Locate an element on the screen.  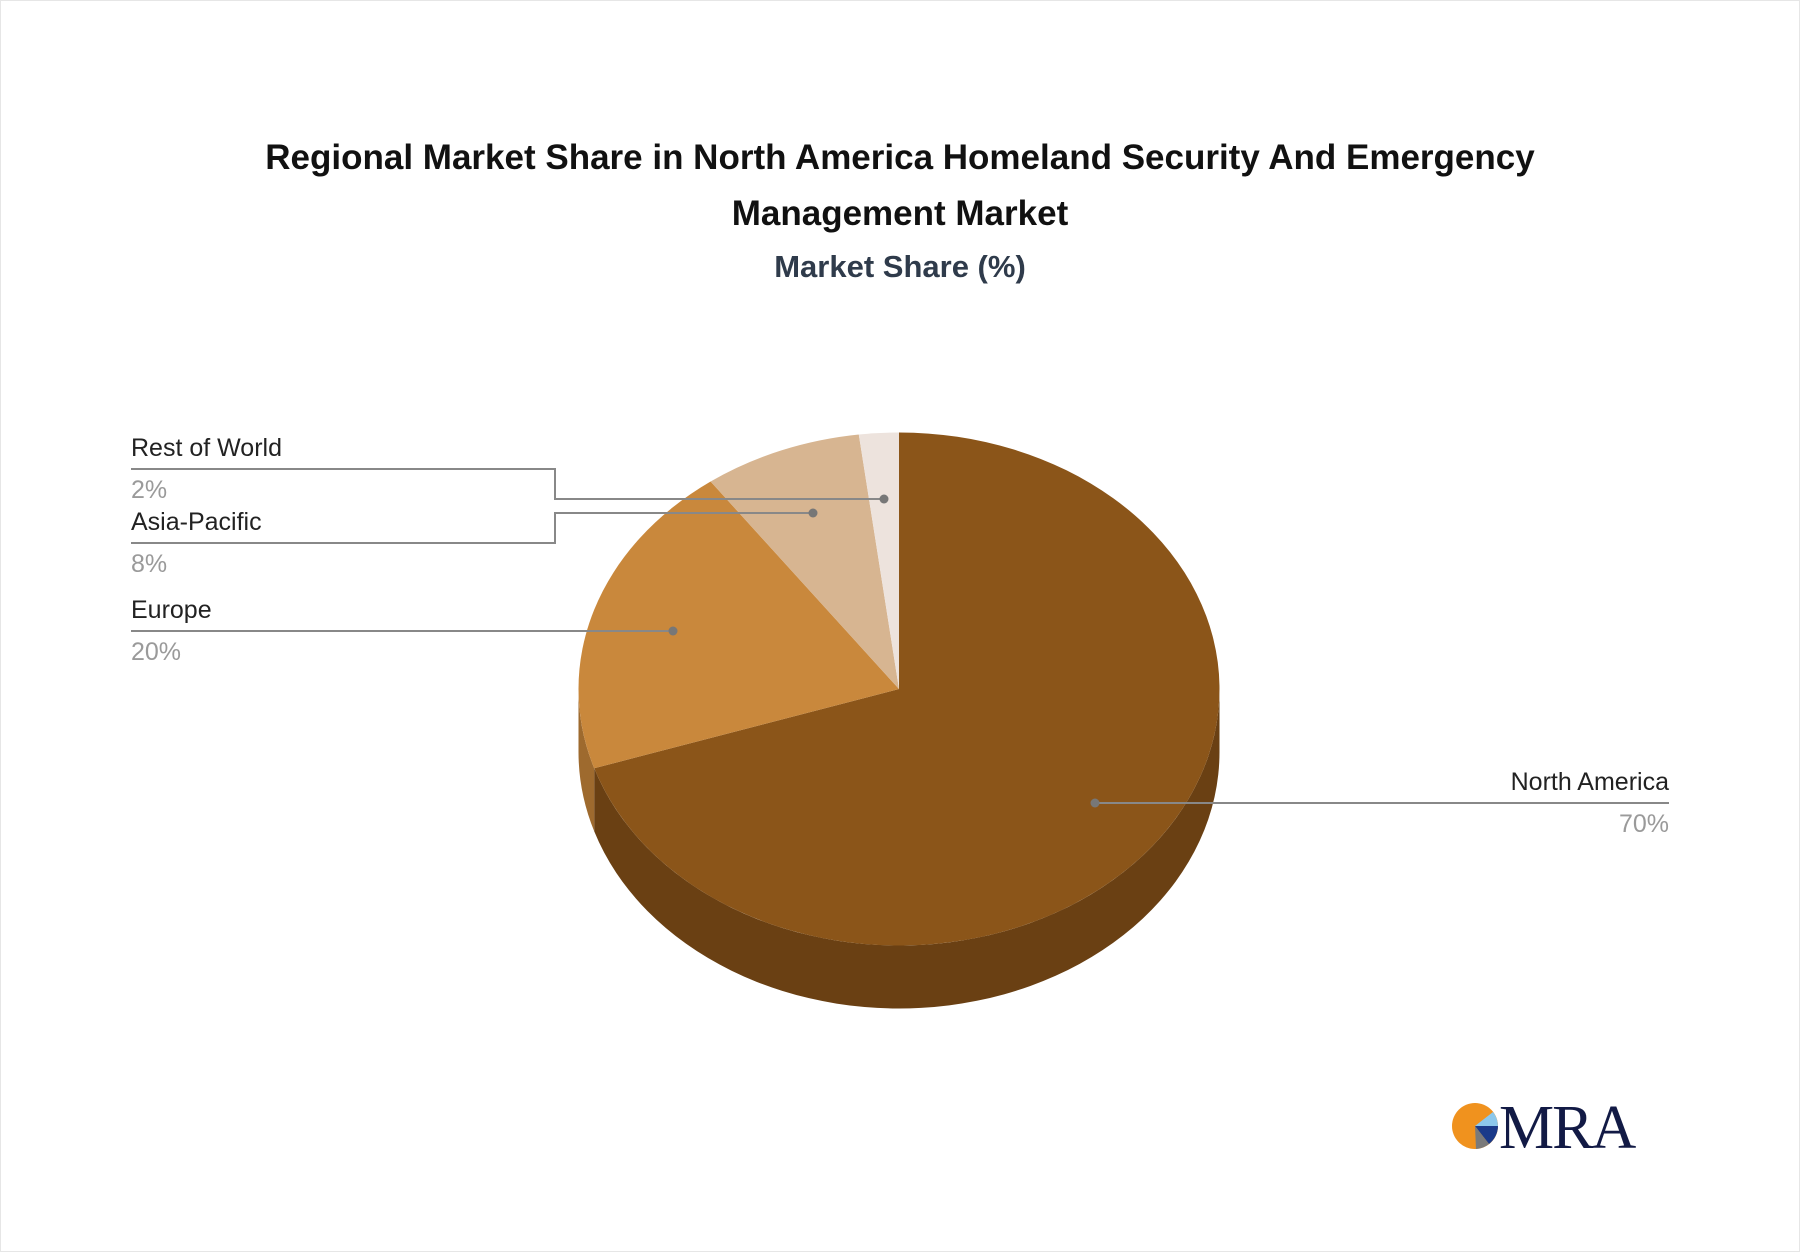
chart-subtitle: Market Share (%) is located at coordinates (900, 266).